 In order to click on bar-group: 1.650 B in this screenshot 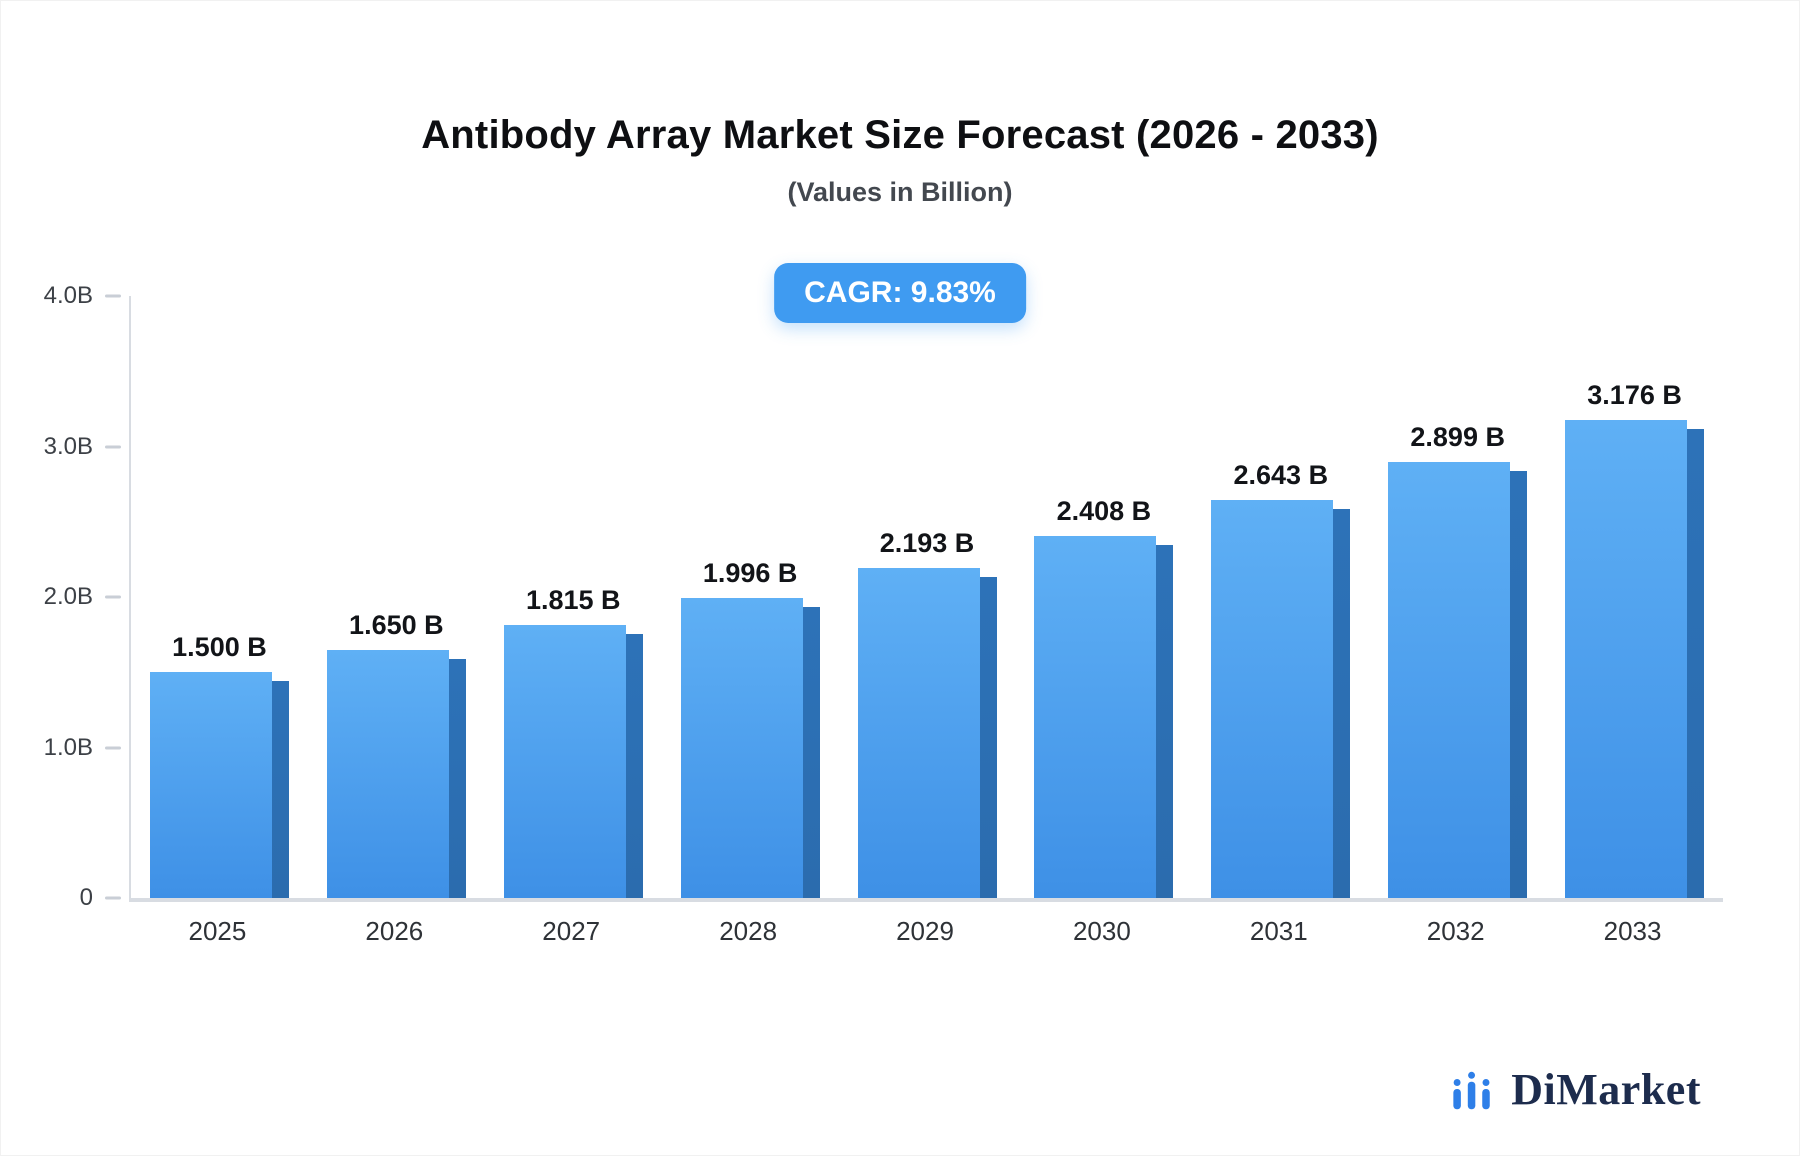, I will do `click(396, 754)`.